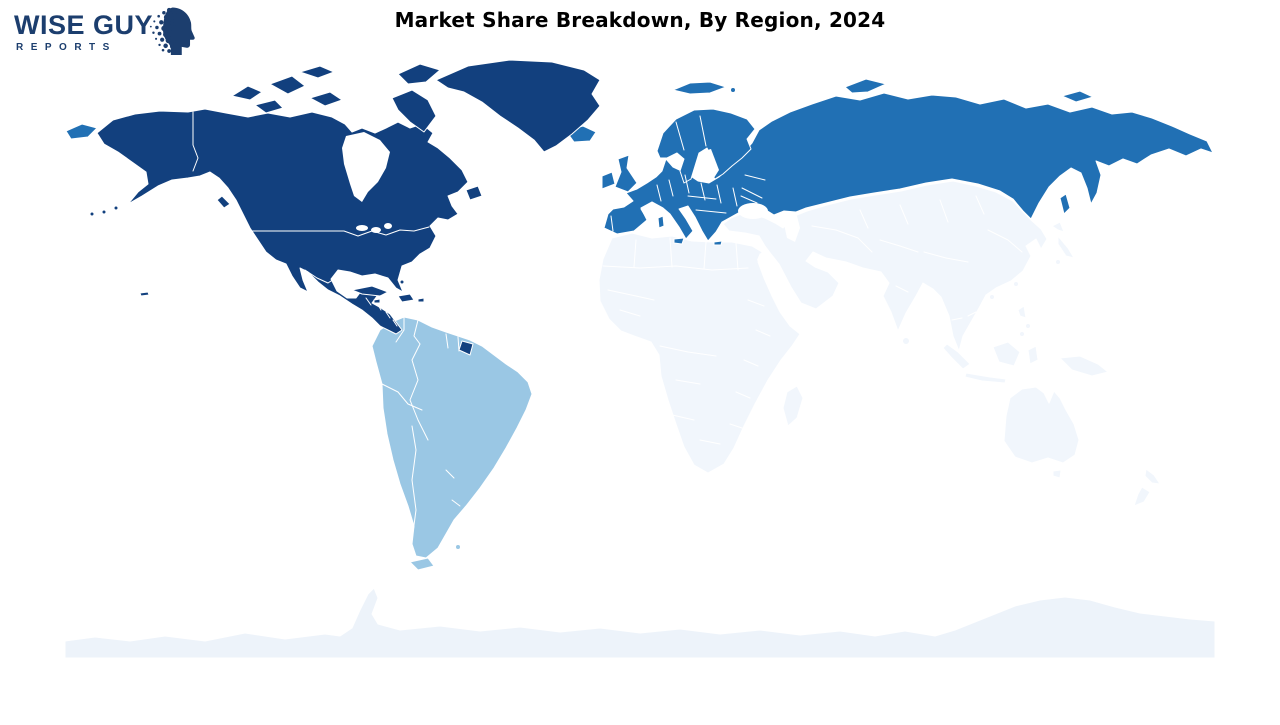  What do you see at coordinates (699, 353) in the screenshot?
I see `africa-shape` at bounding box center [699, 353].